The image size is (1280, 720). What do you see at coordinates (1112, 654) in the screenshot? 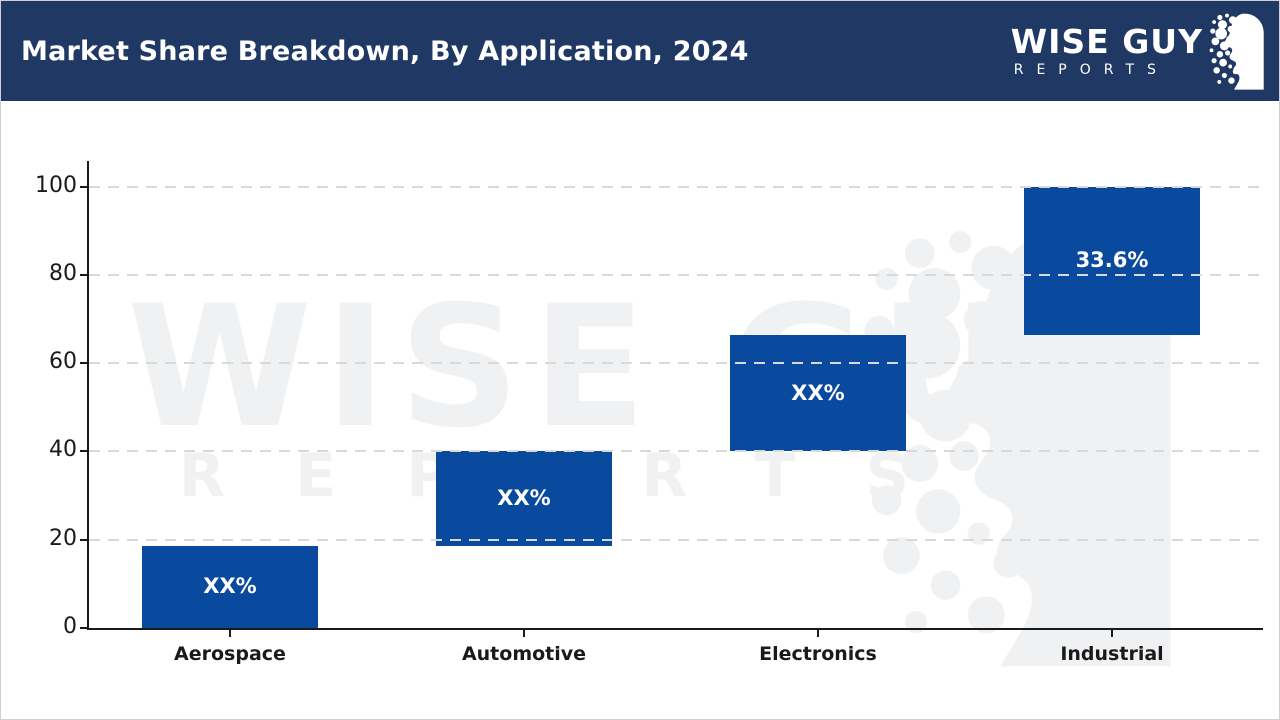
I see `x-category-label: Industrial` at bounding box center [1112, 654].